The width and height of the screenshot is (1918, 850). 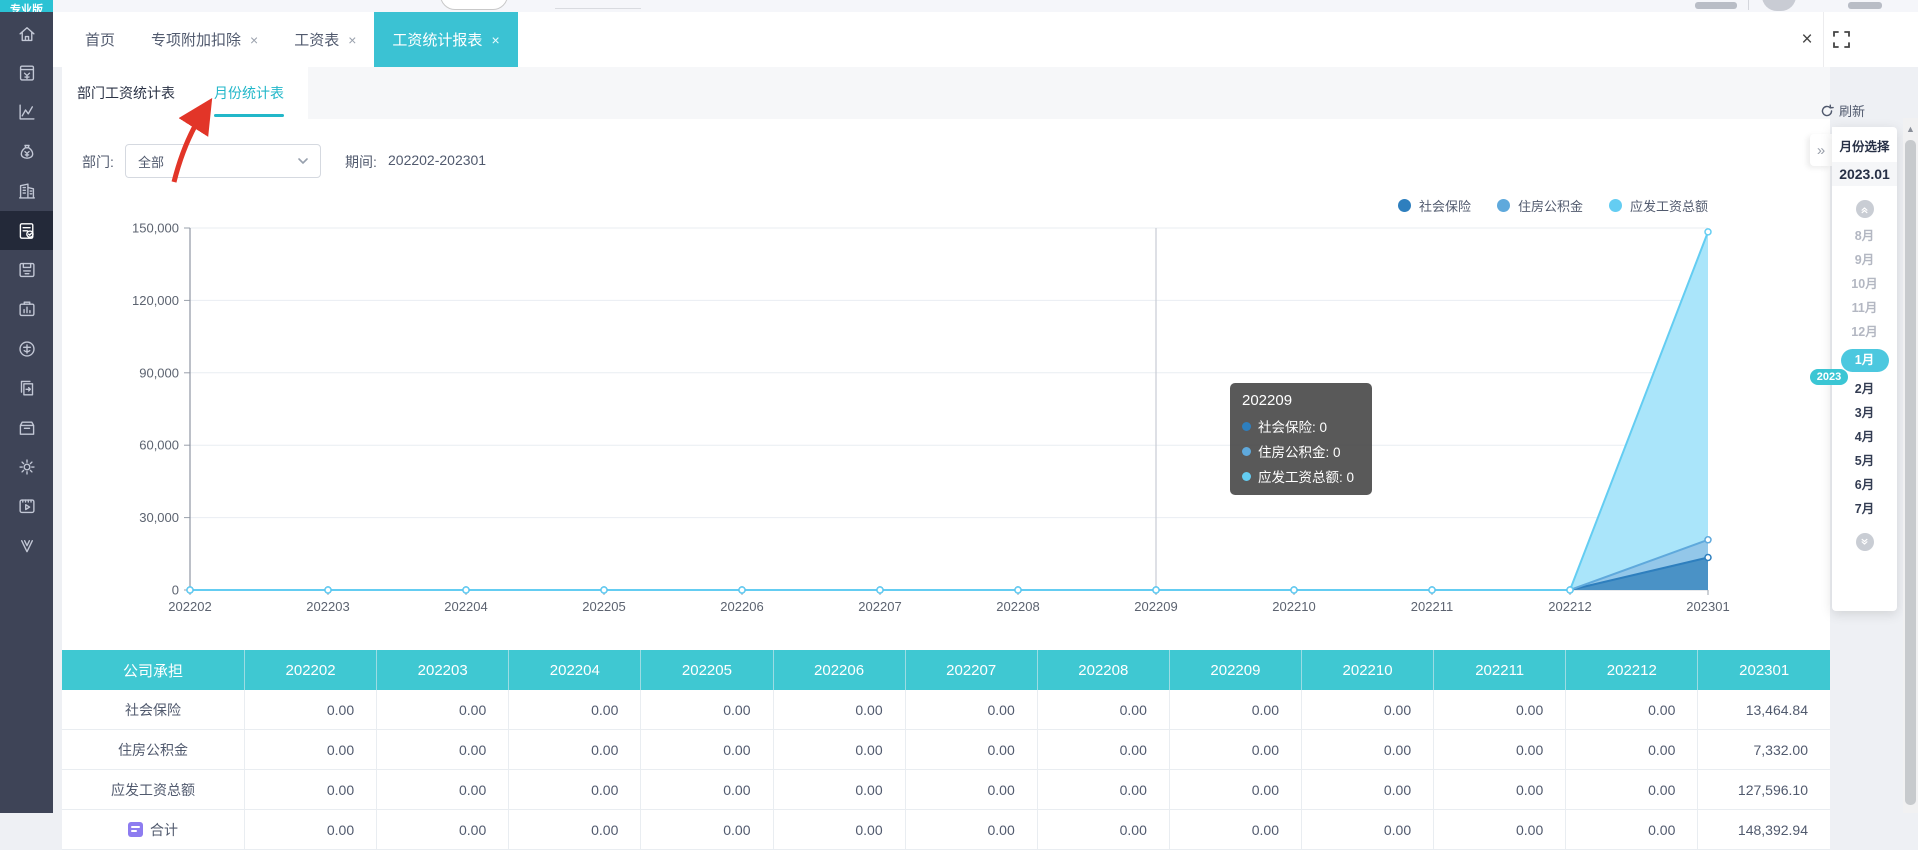 I want to click on month-option-1月: 1月, so click(x=1864, y=360).